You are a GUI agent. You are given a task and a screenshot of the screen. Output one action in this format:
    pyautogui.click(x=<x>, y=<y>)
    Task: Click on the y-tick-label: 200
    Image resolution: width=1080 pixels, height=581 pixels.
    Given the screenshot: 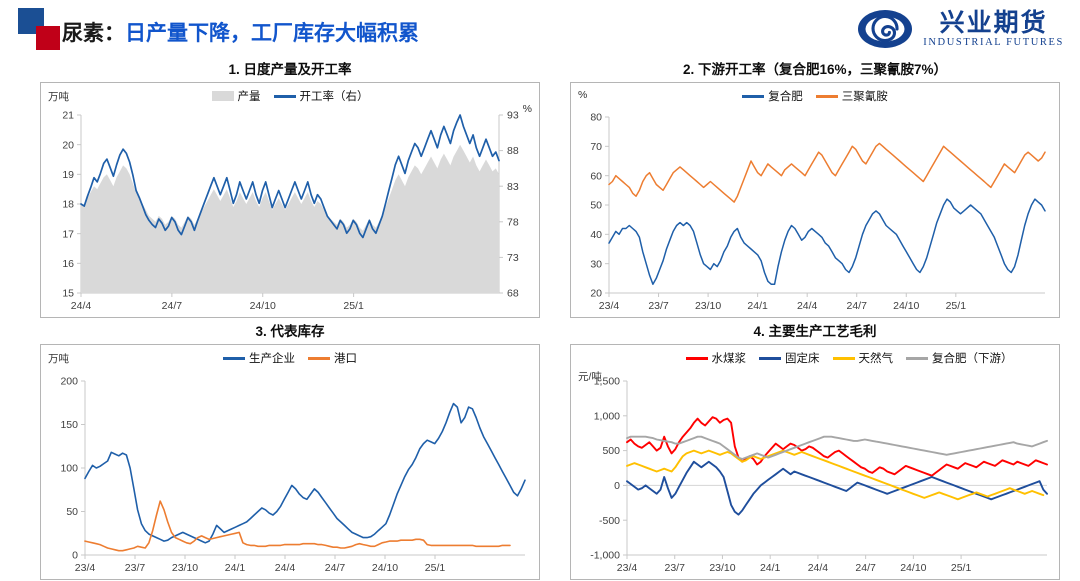 What is the action you would take?
    pyautogui.click(x=69, y=382)
    